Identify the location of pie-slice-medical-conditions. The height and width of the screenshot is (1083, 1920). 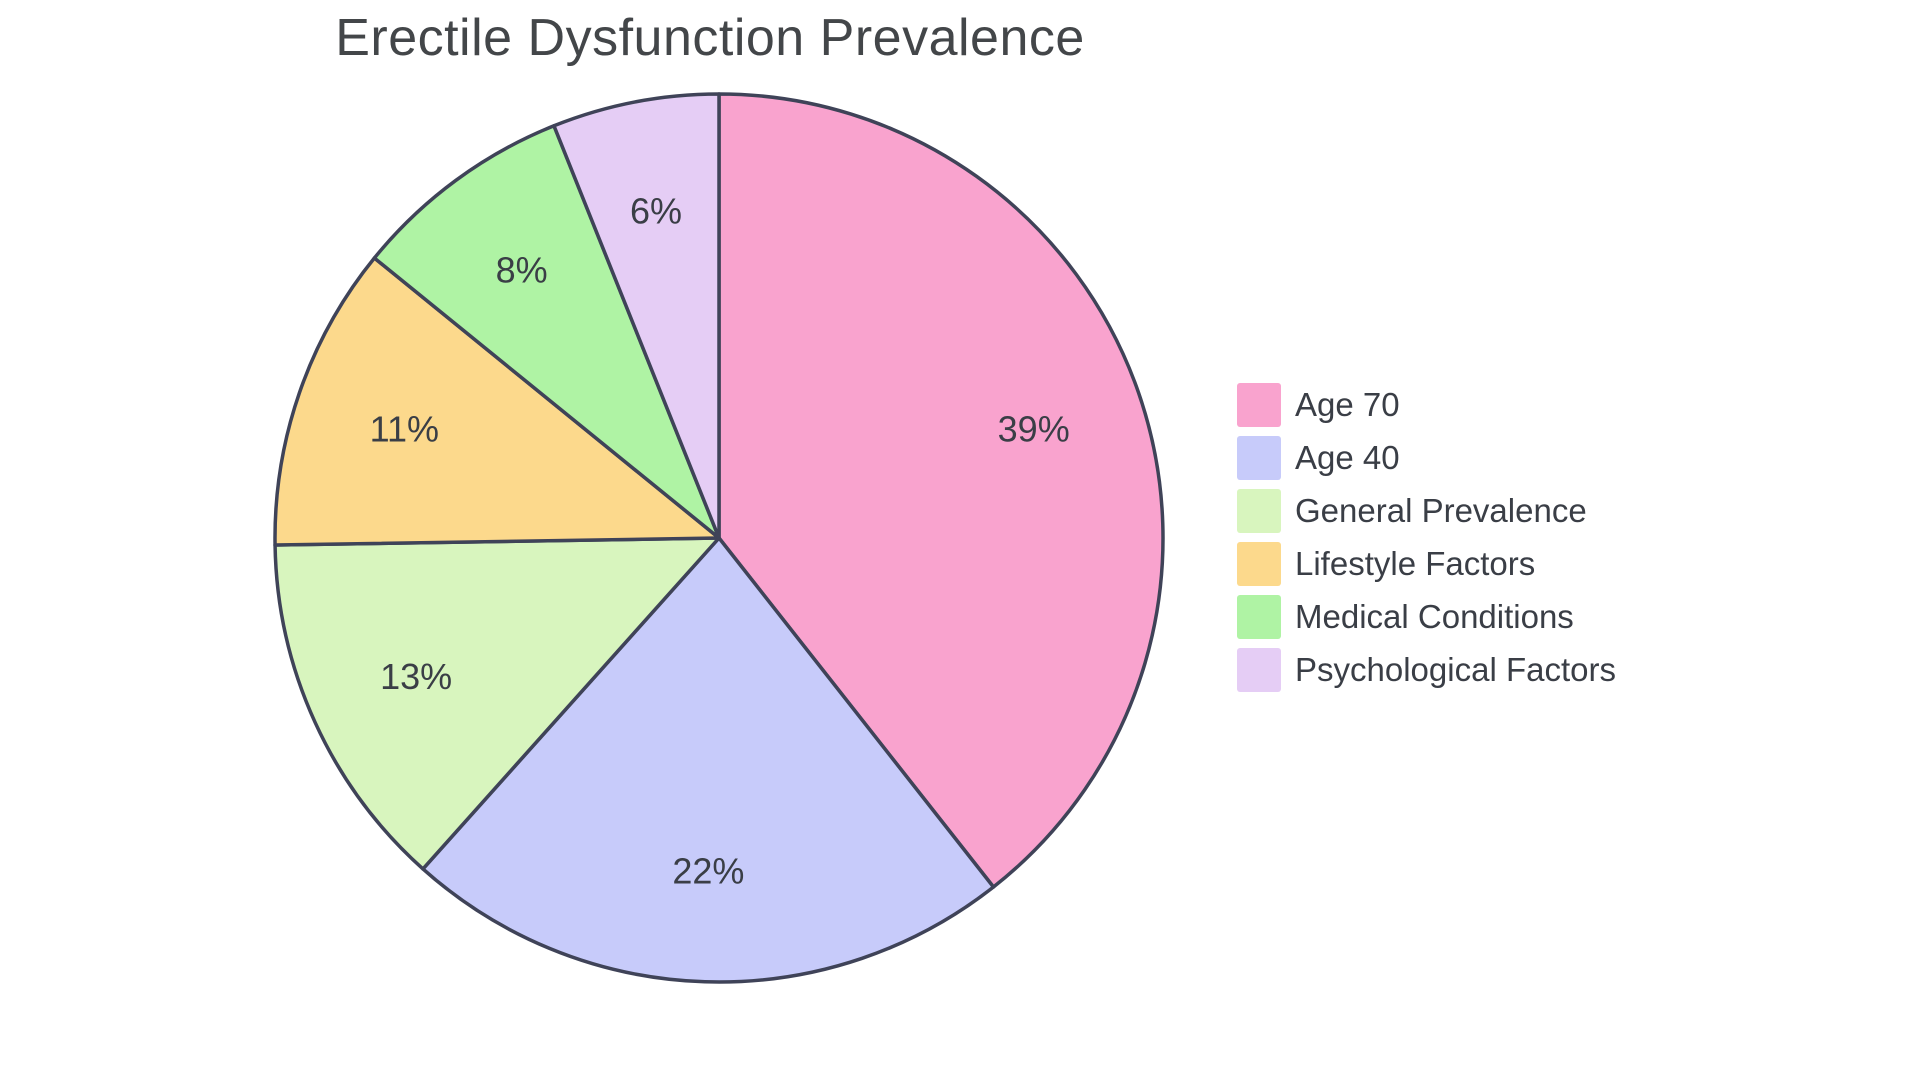
(546, 332).